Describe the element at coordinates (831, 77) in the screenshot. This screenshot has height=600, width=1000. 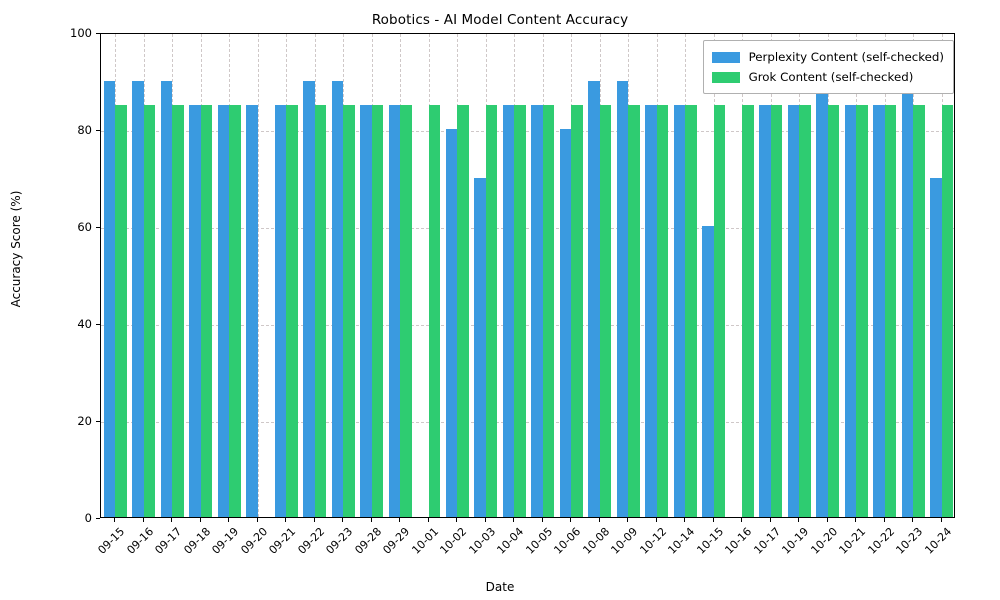
I see `legend-label: Grok Content (self-checked)` at that location.